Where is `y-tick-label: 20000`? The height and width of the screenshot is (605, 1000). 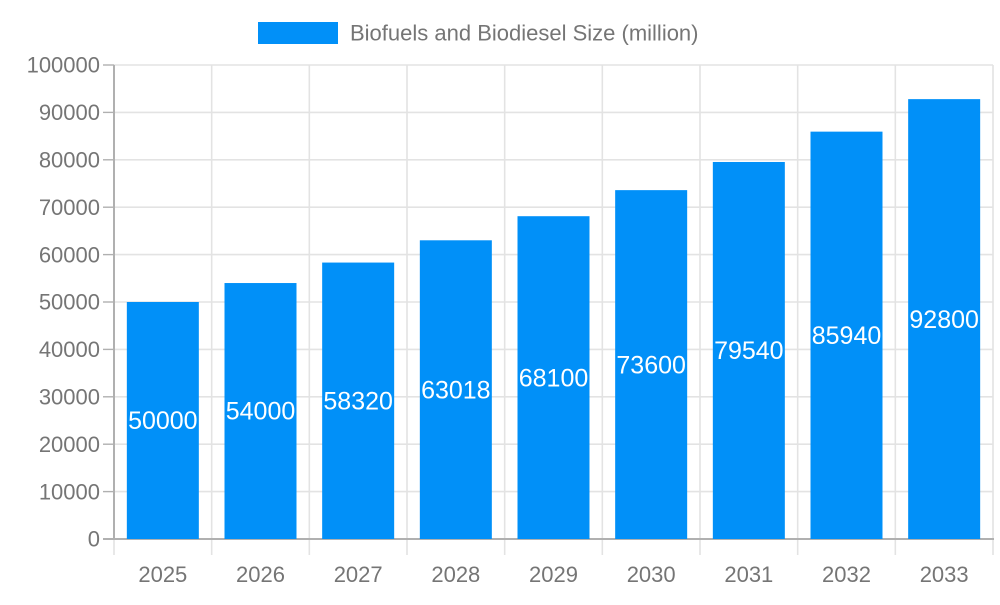
y-tick-label: 20000 is located at coordinates (69, 444).